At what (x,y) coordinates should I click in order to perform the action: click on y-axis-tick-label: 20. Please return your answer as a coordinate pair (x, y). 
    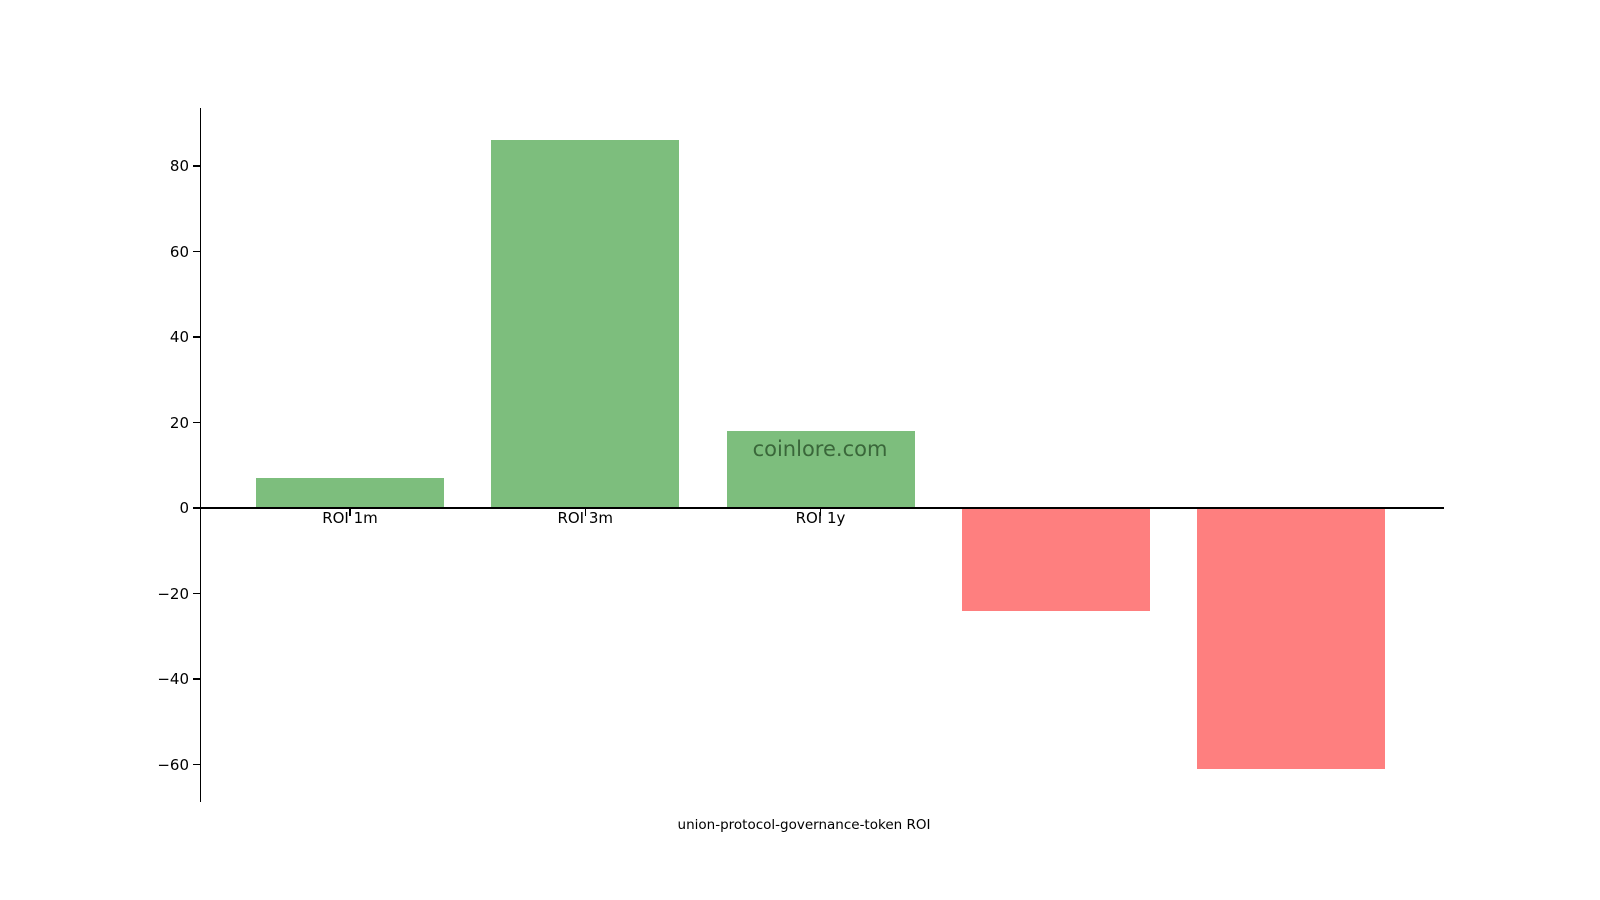
    Looking at the image, I should click on (179, 422).